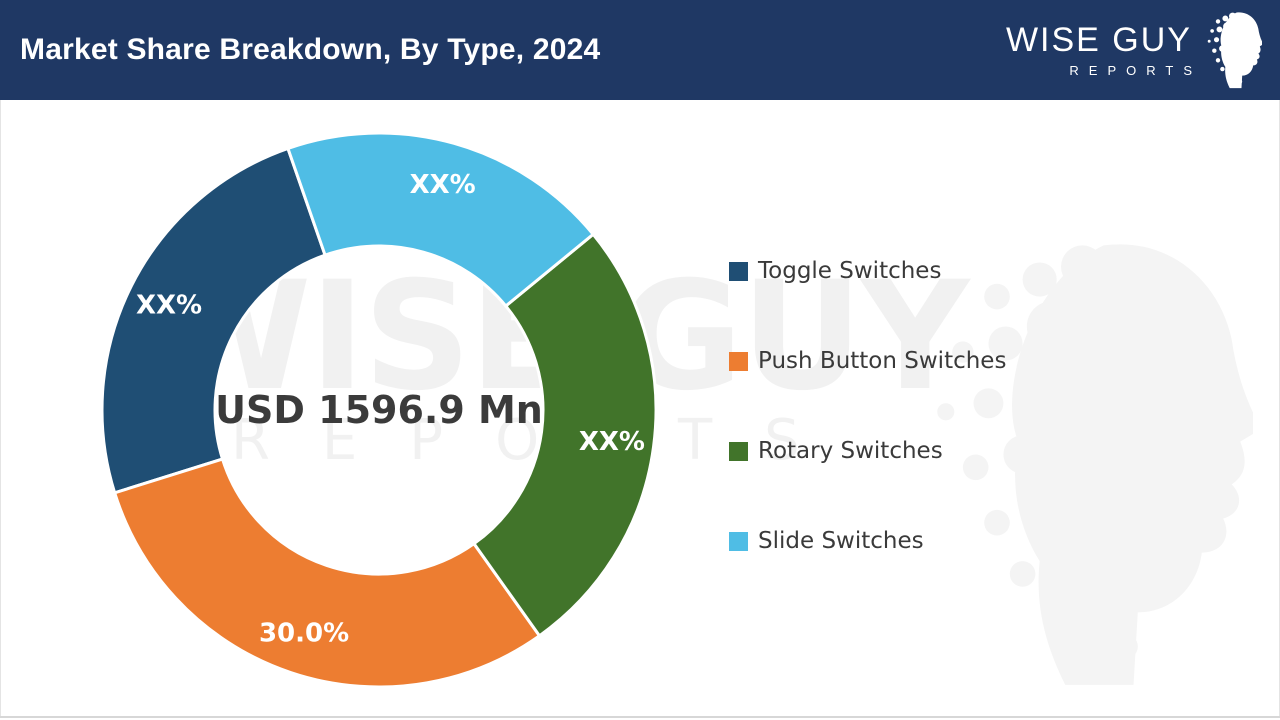 The height and width of the screenshot is (720, 1280). Describe the element at coordinates (213, 320) in the screenshot. I see `donut-slice-toggle-switches` at that location.